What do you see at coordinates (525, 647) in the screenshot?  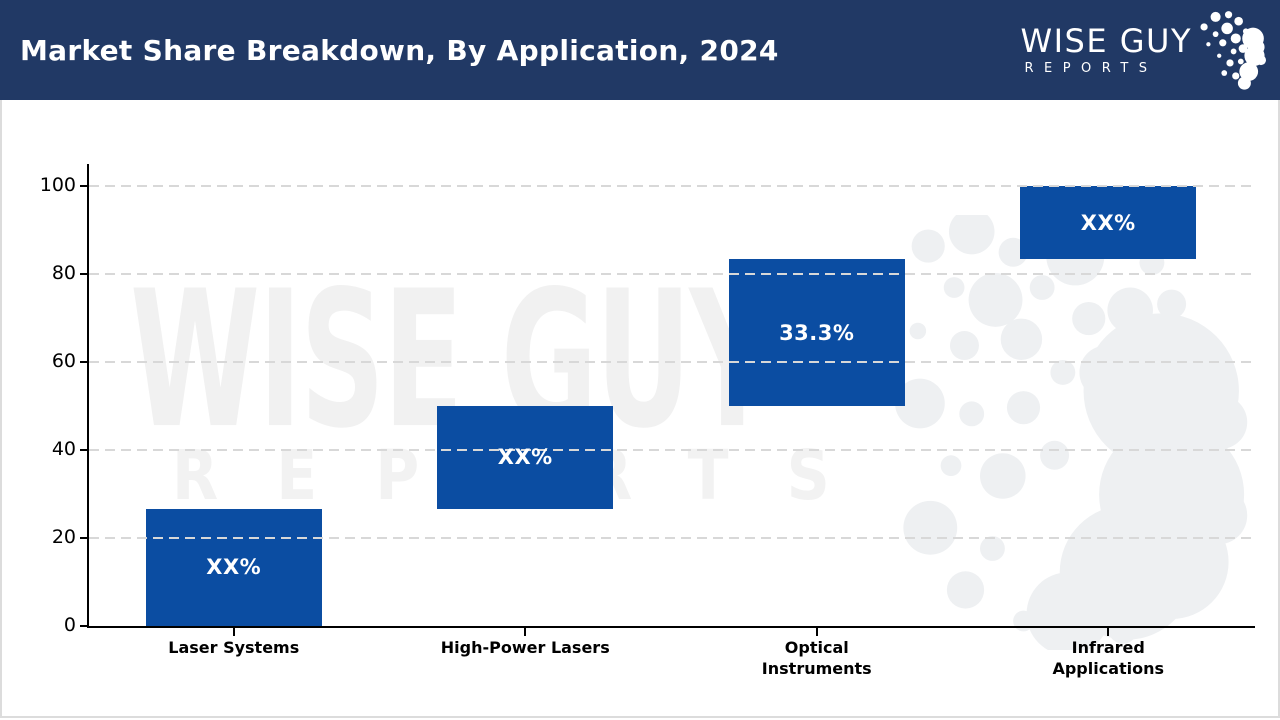 I see `category-label: High-Power Lasers` at bounding box center [525, 647].